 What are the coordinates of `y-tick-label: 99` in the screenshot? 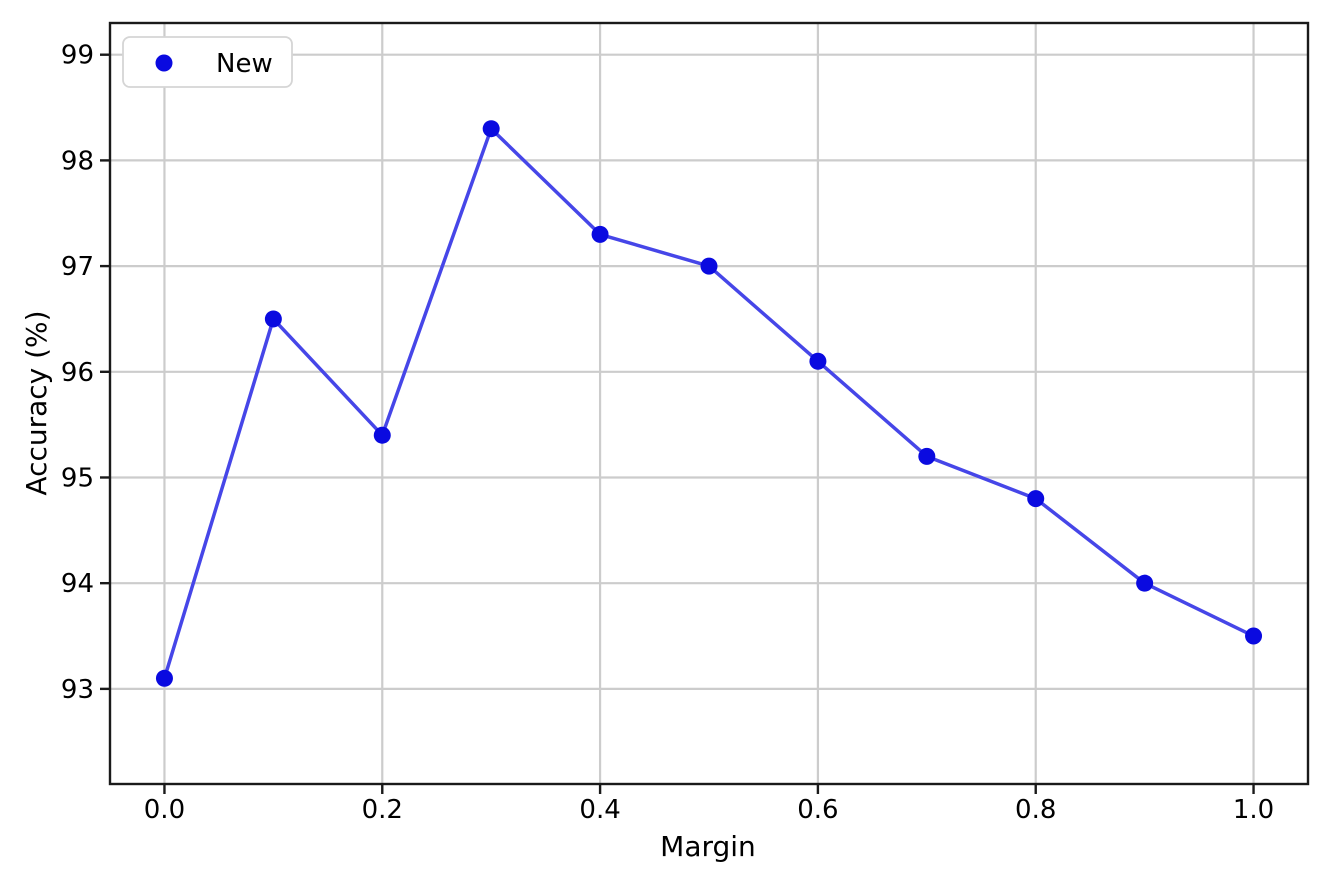 It's located at (77, 56).